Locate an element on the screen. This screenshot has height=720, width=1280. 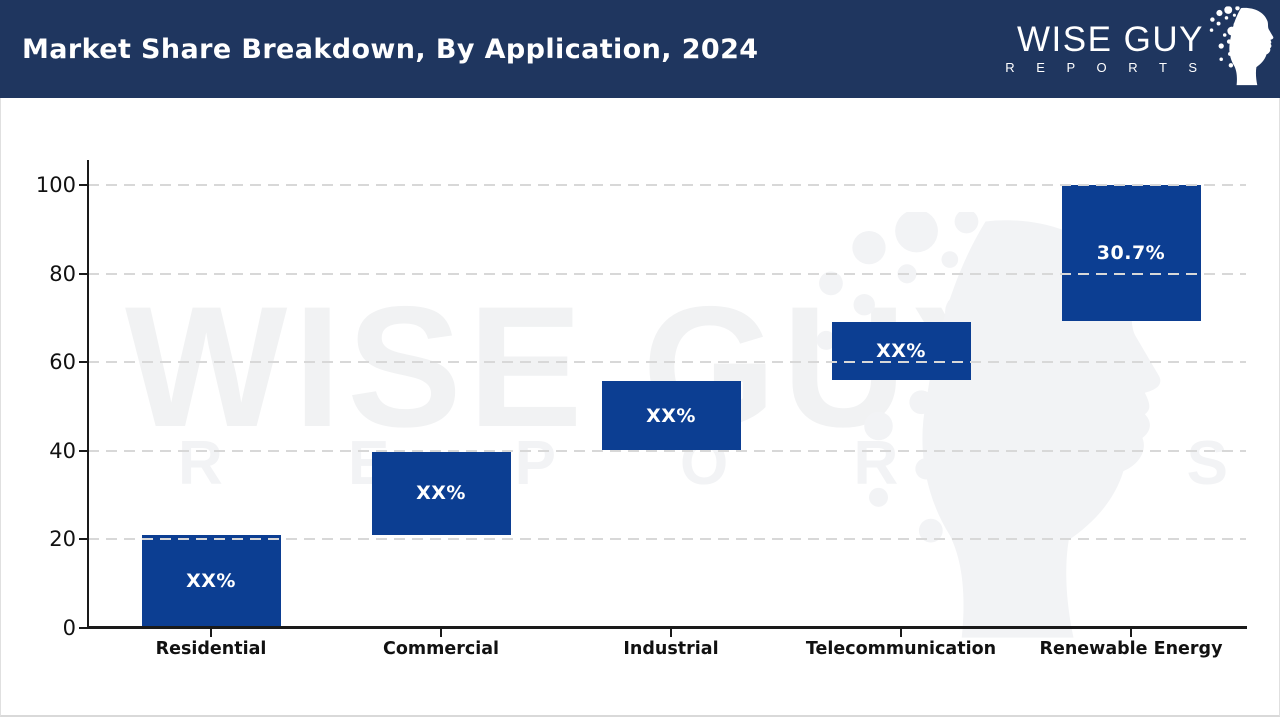
bar-renewable-energy: 30.7% is located at coordinates (1131, 253).